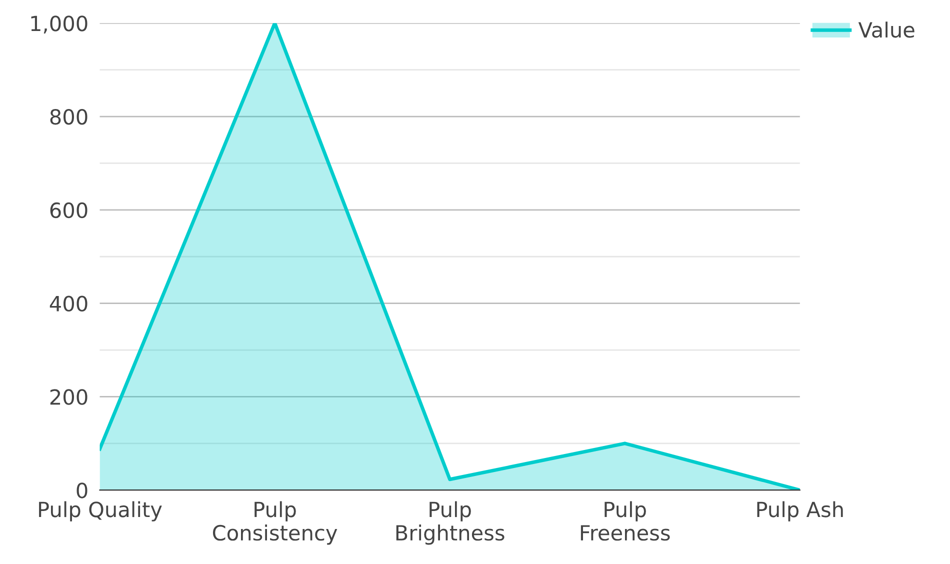  I want to click on y-tick-label: 200, so click(69, 397).